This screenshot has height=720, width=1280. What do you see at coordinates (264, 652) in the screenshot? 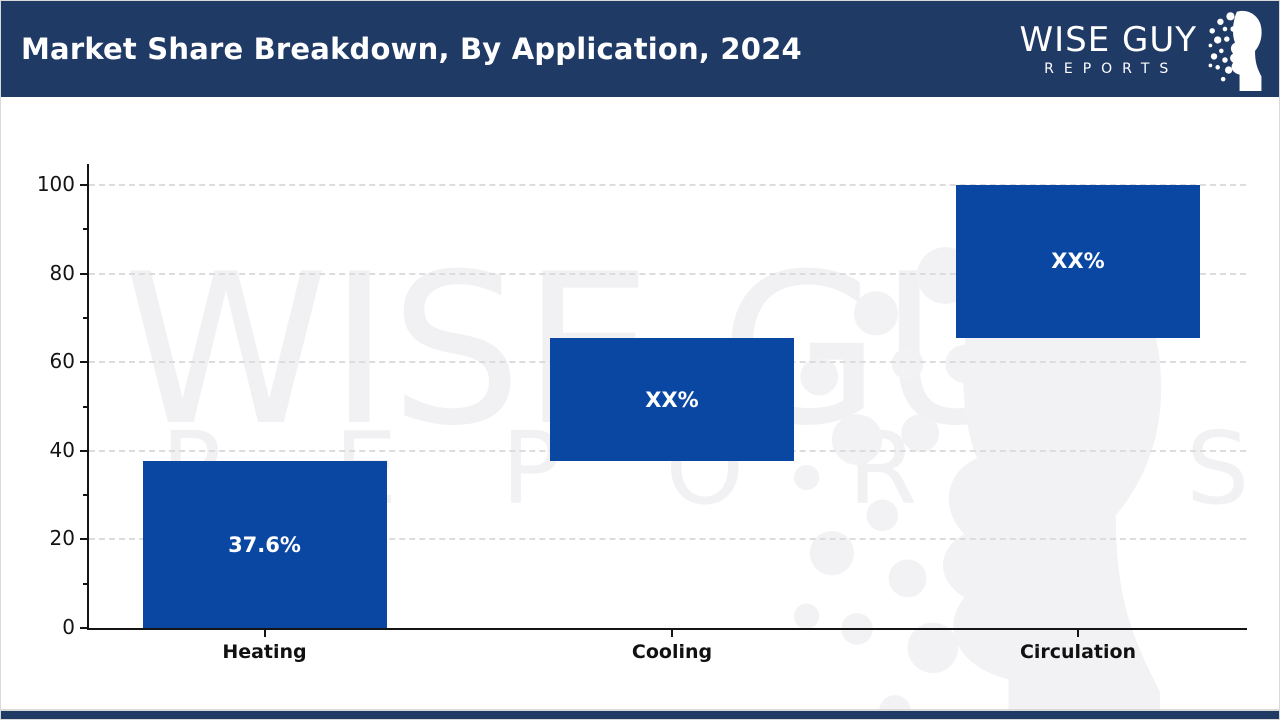
I see `x-tick-label: Heating` at bounding box center [264, 652].